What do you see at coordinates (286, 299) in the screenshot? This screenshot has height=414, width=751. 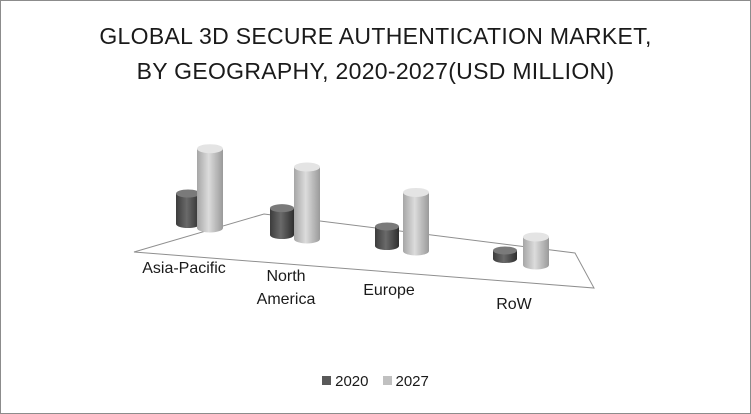 I see `category-label-line: America` at bounding box center [286, 299].